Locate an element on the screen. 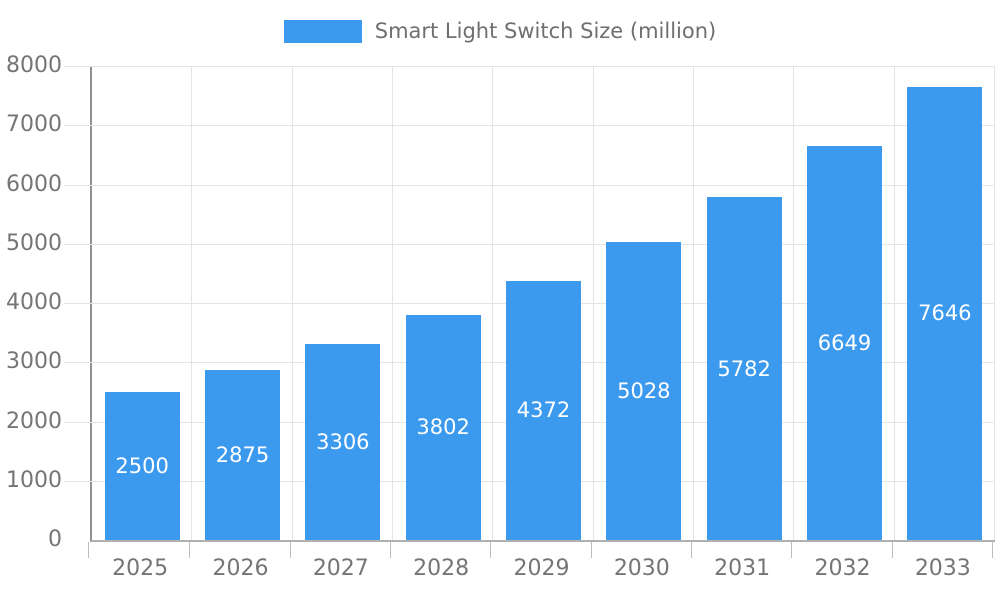 The height and width of the screenshot is (600, 1000). legend: Smart Light Switch Size (million) is located at coordinates (500, 31).